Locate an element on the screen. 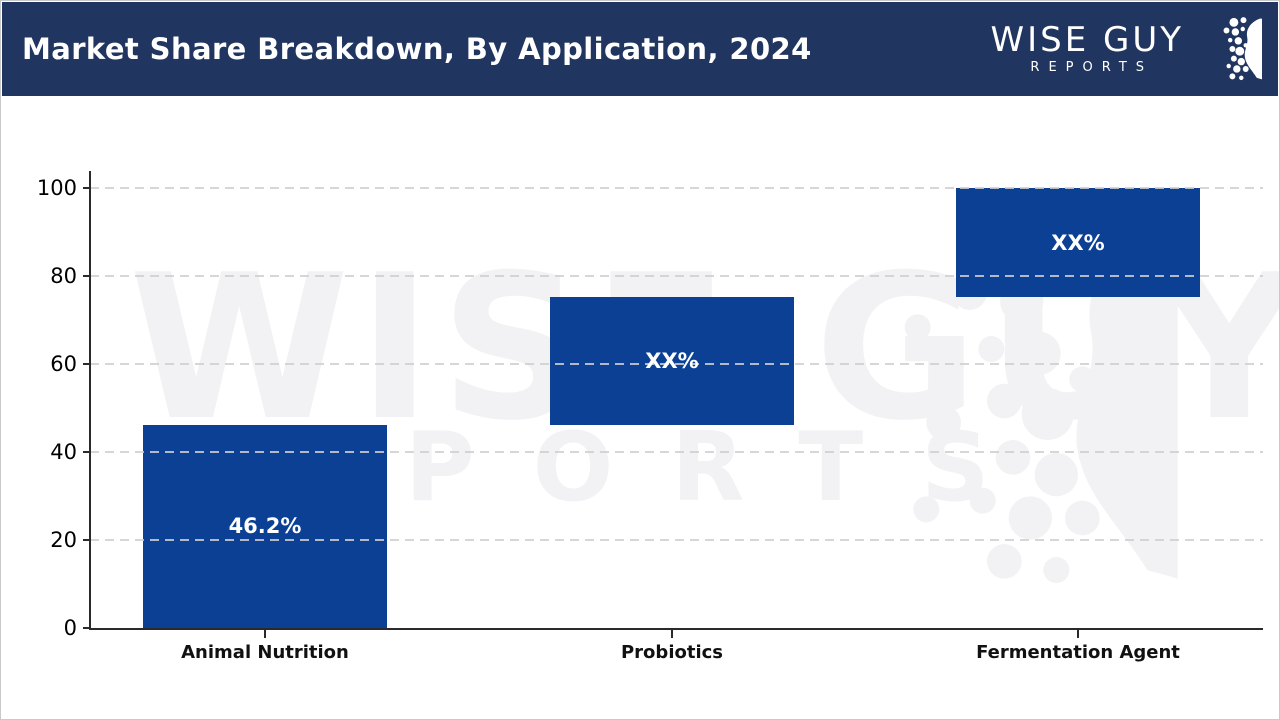 The image size is (1280, 720). brand-logo: WISE GUY REPORTS is located at coordinates (1134, 49).